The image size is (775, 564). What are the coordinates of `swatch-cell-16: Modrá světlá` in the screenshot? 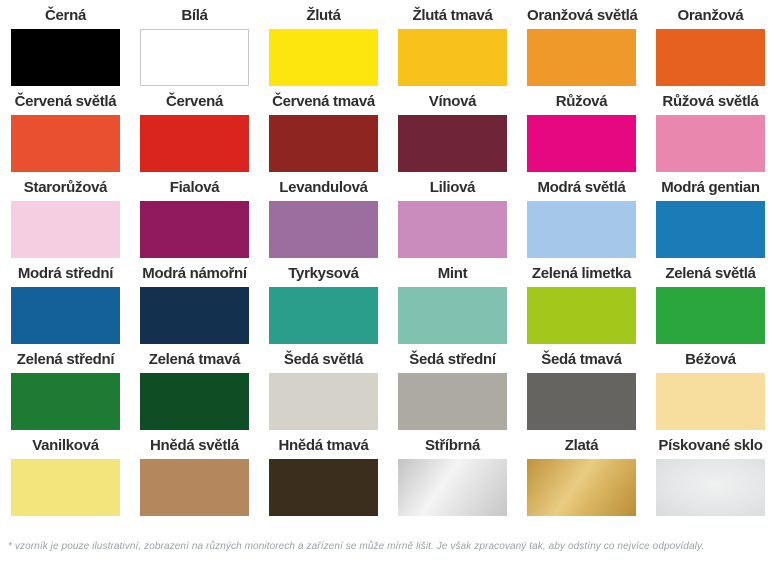 It's located at (581, 218).